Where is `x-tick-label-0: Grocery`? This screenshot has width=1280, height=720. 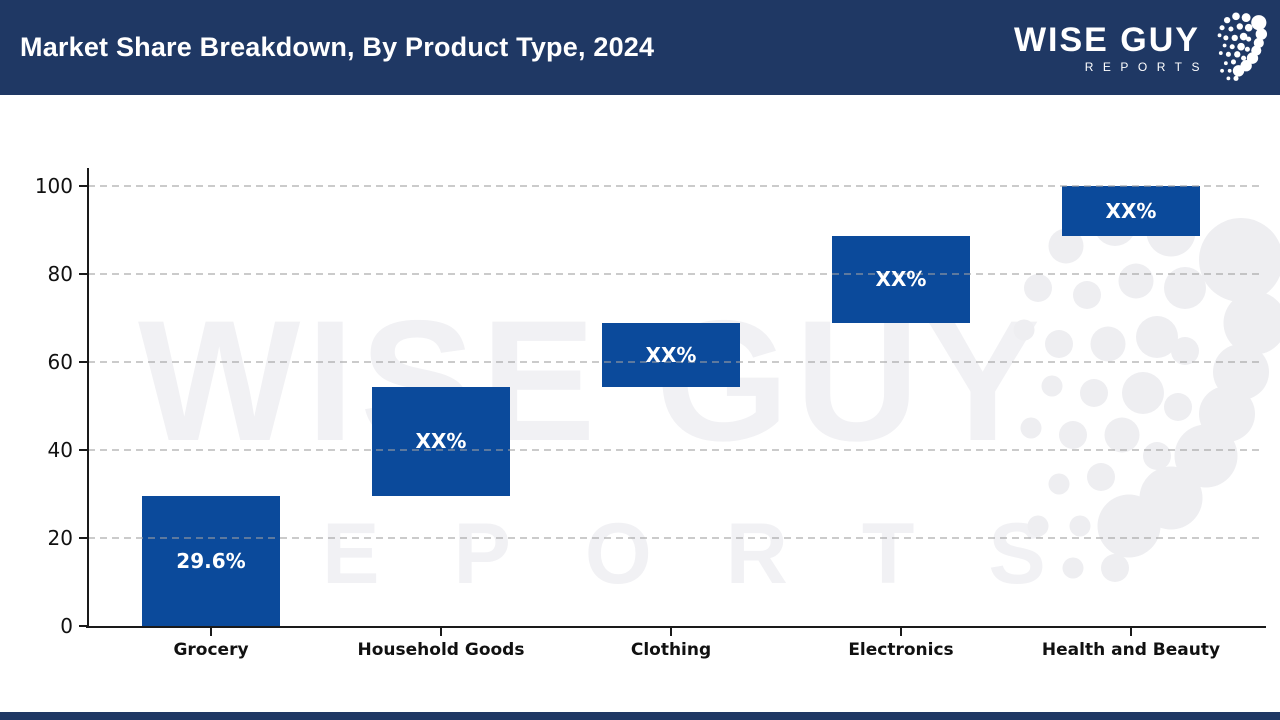
x-tick-label-0: Grocery is located at coordinates (211, 650).